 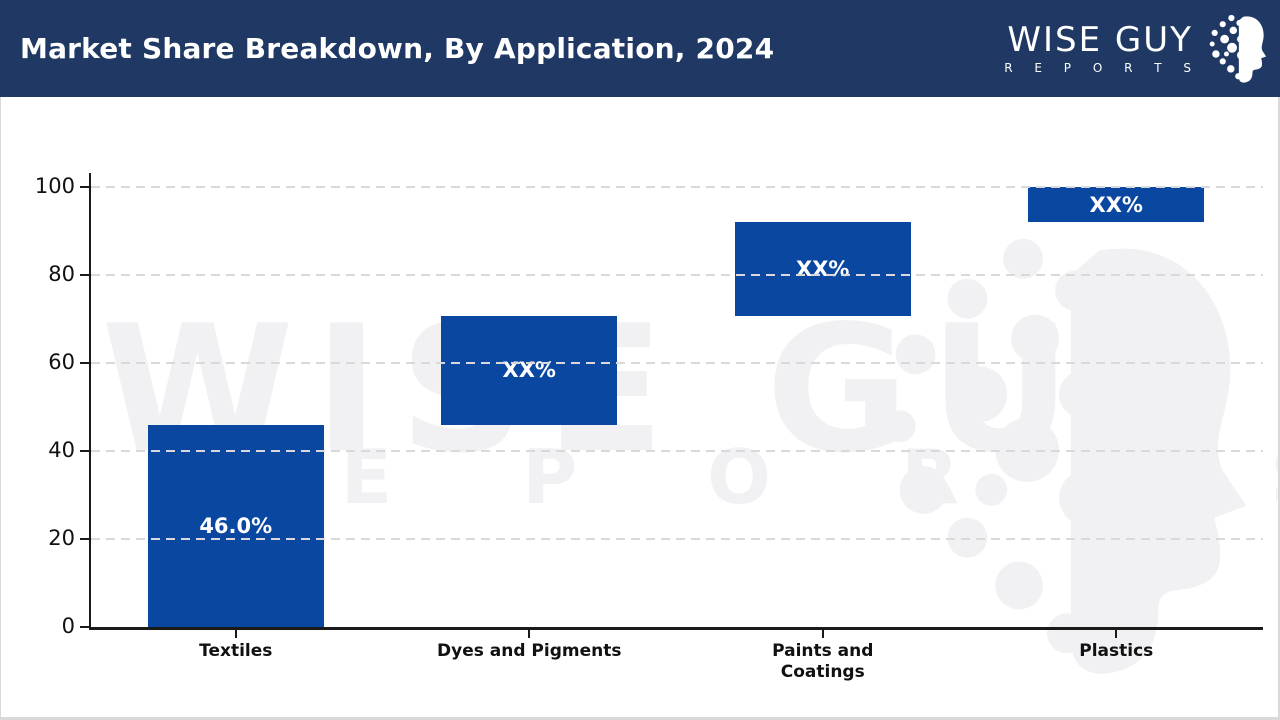 What do you see at coordinates (61, 362) in the screenshot?
I see `y-tick-label-60: 60` at bounding box center [61, 362].